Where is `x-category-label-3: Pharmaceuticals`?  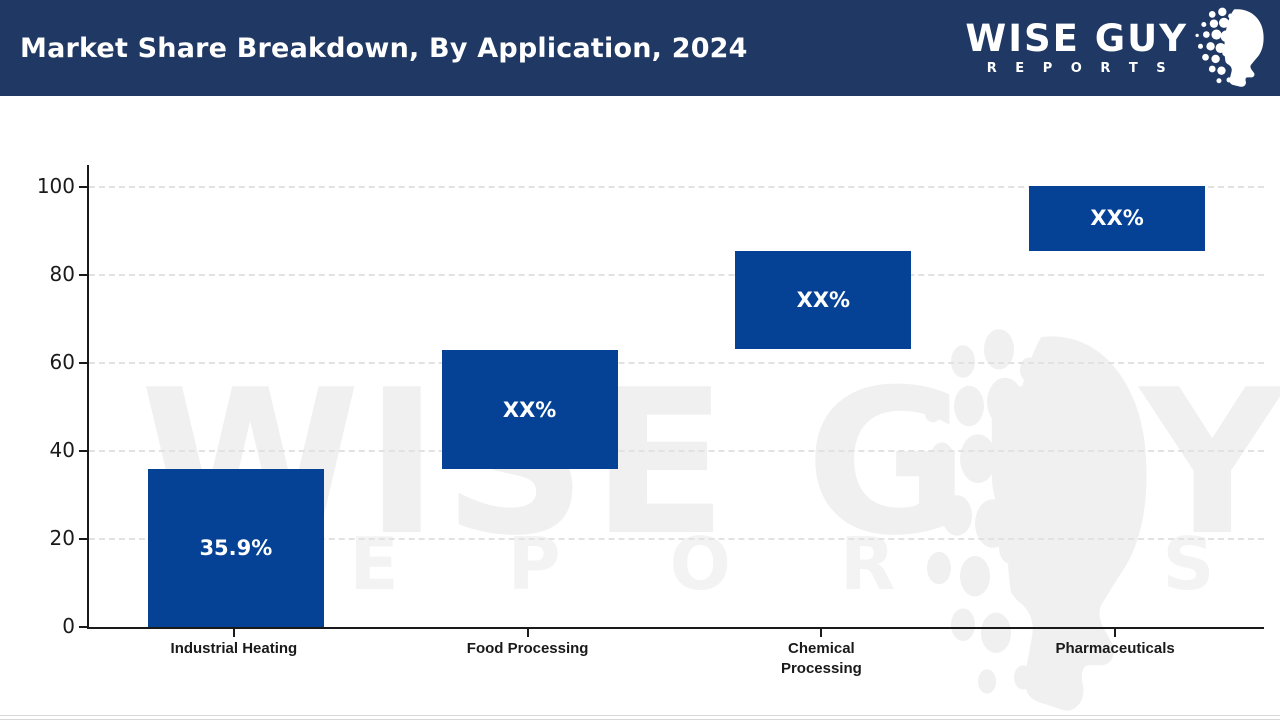 x-category-label-3: Pharmaceuticals is located at coordinates (1115, 648).